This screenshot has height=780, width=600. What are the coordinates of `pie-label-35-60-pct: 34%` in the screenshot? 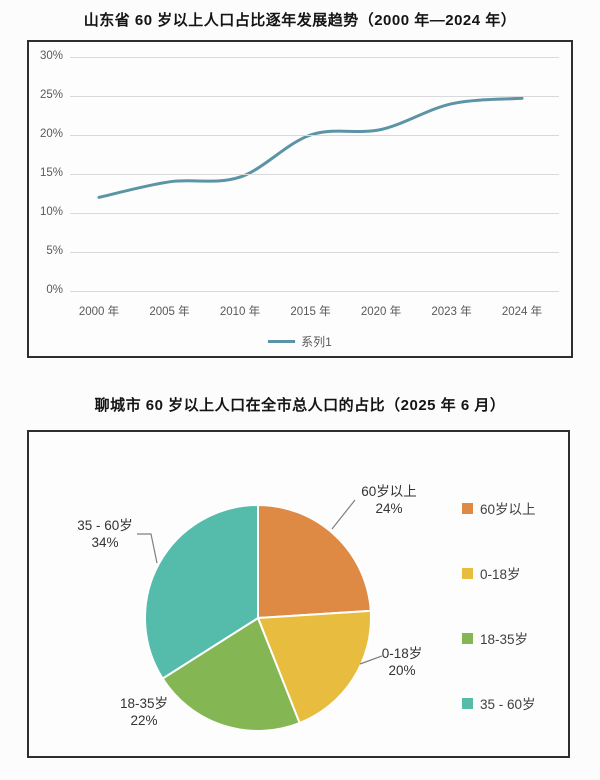 It's located at (105, 542).